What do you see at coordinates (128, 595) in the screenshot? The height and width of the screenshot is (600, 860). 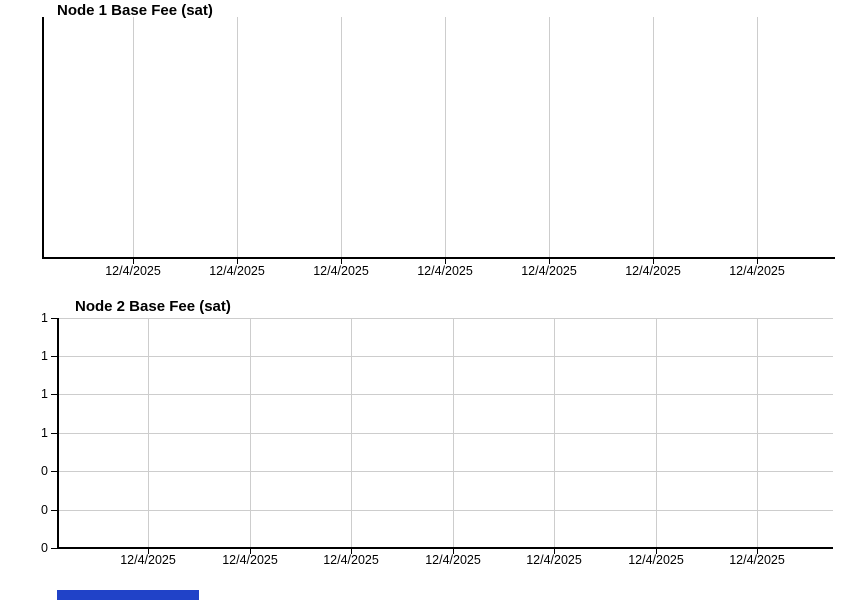 I see `blue-scrollbar-thumb` at bounding box center [128, 595].